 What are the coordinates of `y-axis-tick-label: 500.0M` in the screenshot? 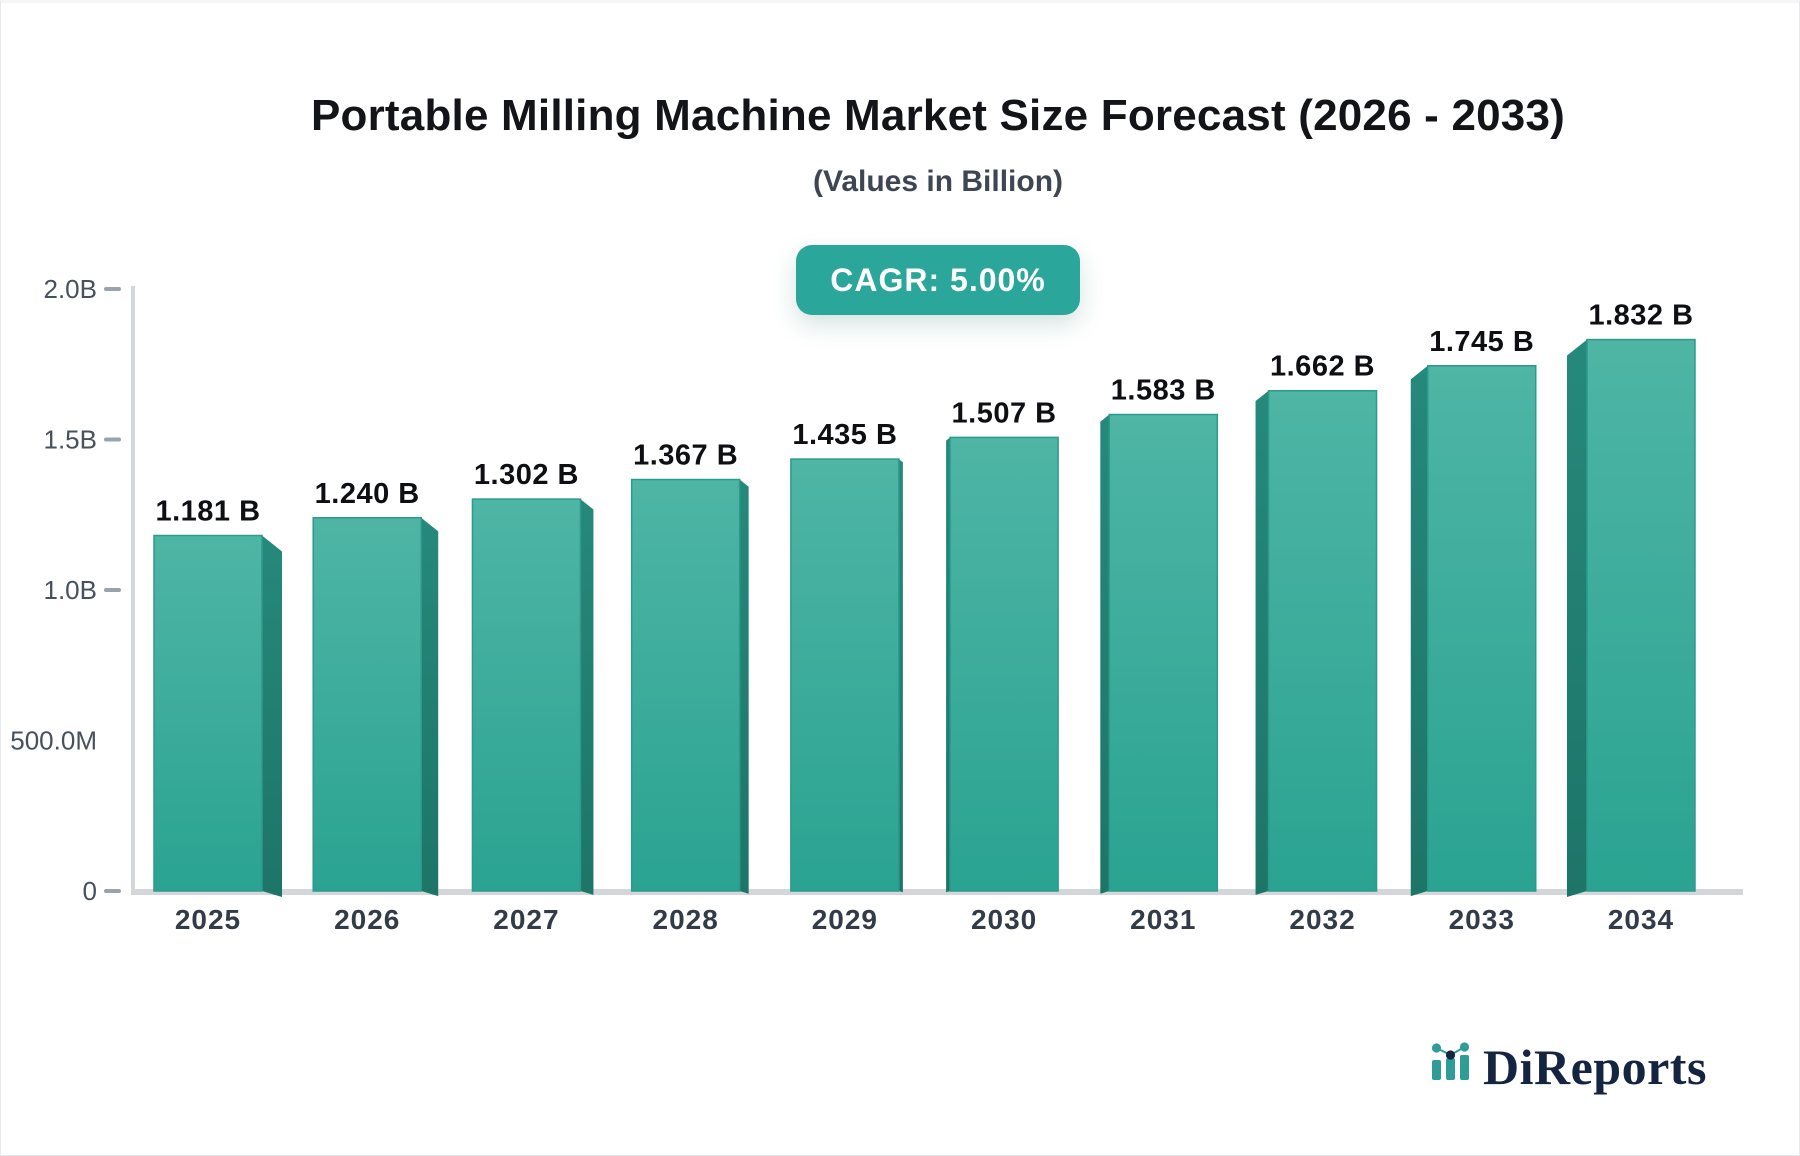 It's located at (53, 741).